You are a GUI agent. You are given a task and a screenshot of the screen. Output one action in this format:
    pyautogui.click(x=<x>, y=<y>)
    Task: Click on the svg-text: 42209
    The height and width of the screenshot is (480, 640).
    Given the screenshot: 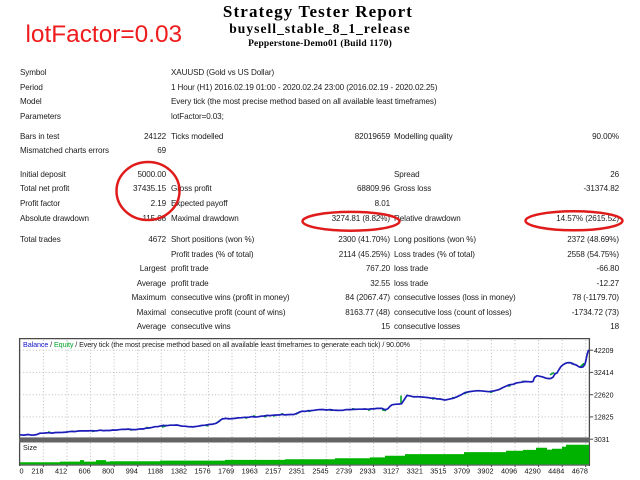 What is the action you would take?
    pyautogui.click(x=604, y=351)
    